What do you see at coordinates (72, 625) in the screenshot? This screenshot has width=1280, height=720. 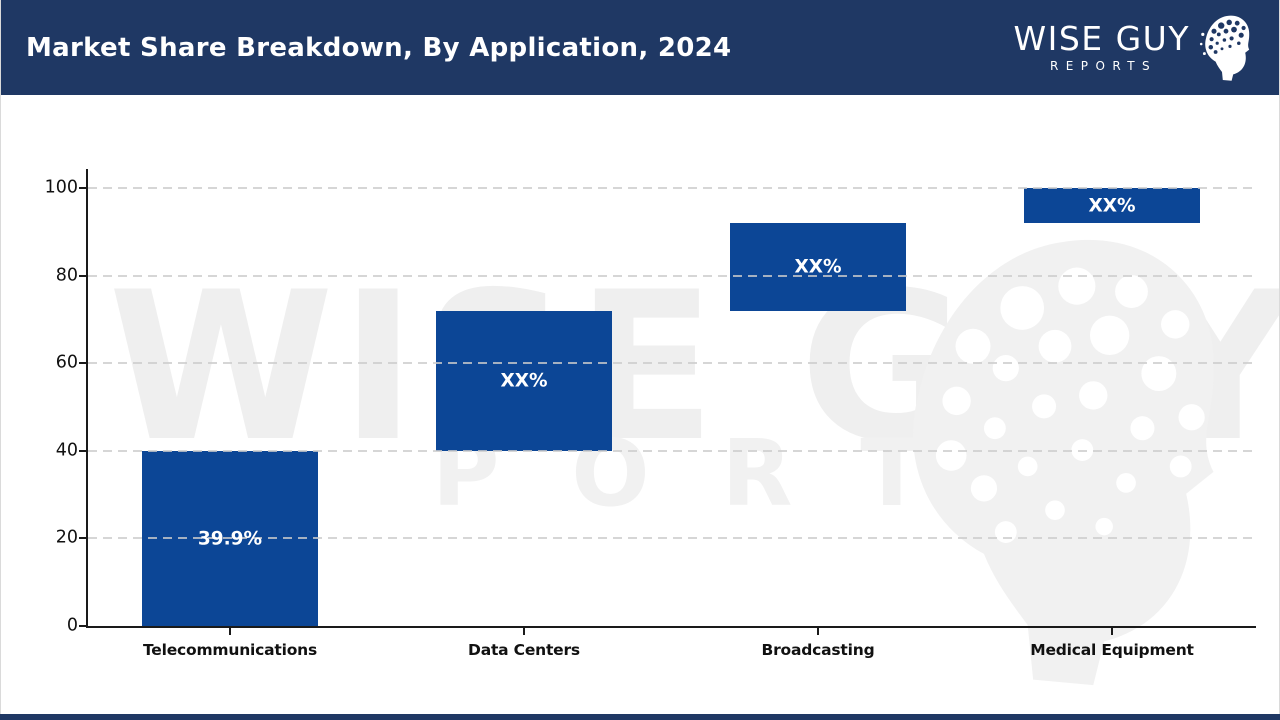 I see `y-tick-label: 0` at bounding box center [72, 625].